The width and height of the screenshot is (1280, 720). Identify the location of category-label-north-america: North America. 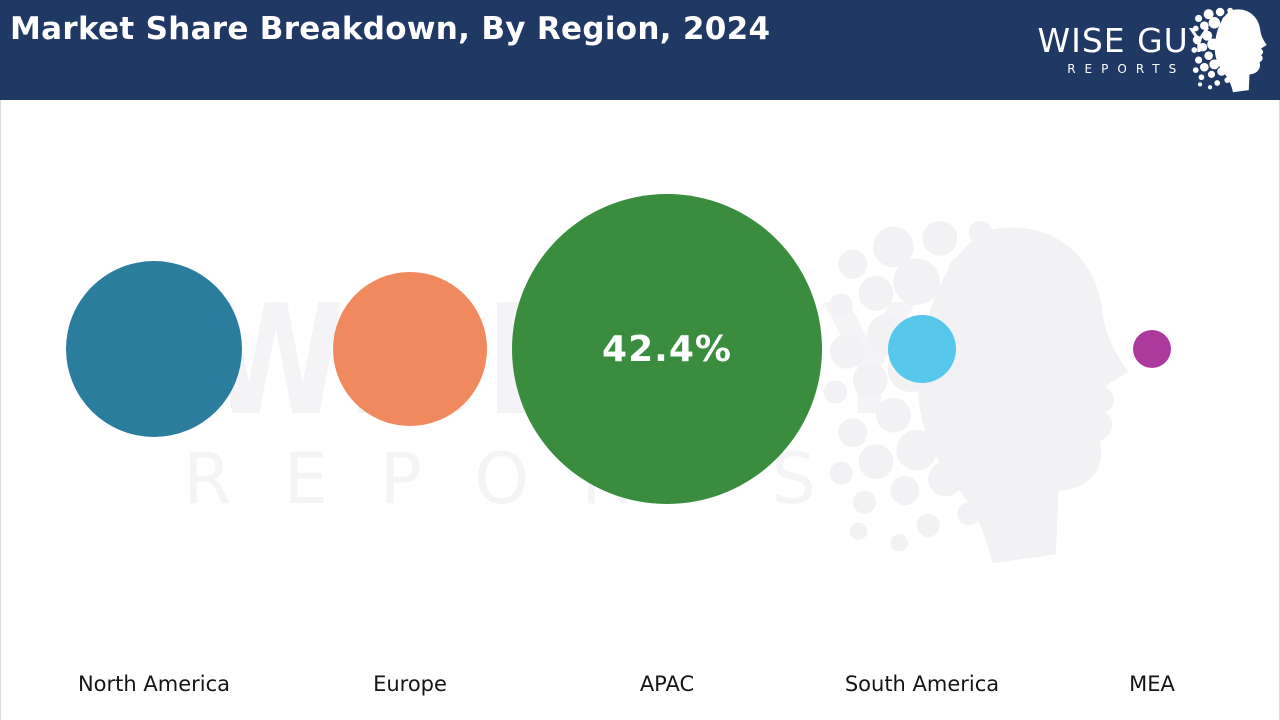
(154, 684).